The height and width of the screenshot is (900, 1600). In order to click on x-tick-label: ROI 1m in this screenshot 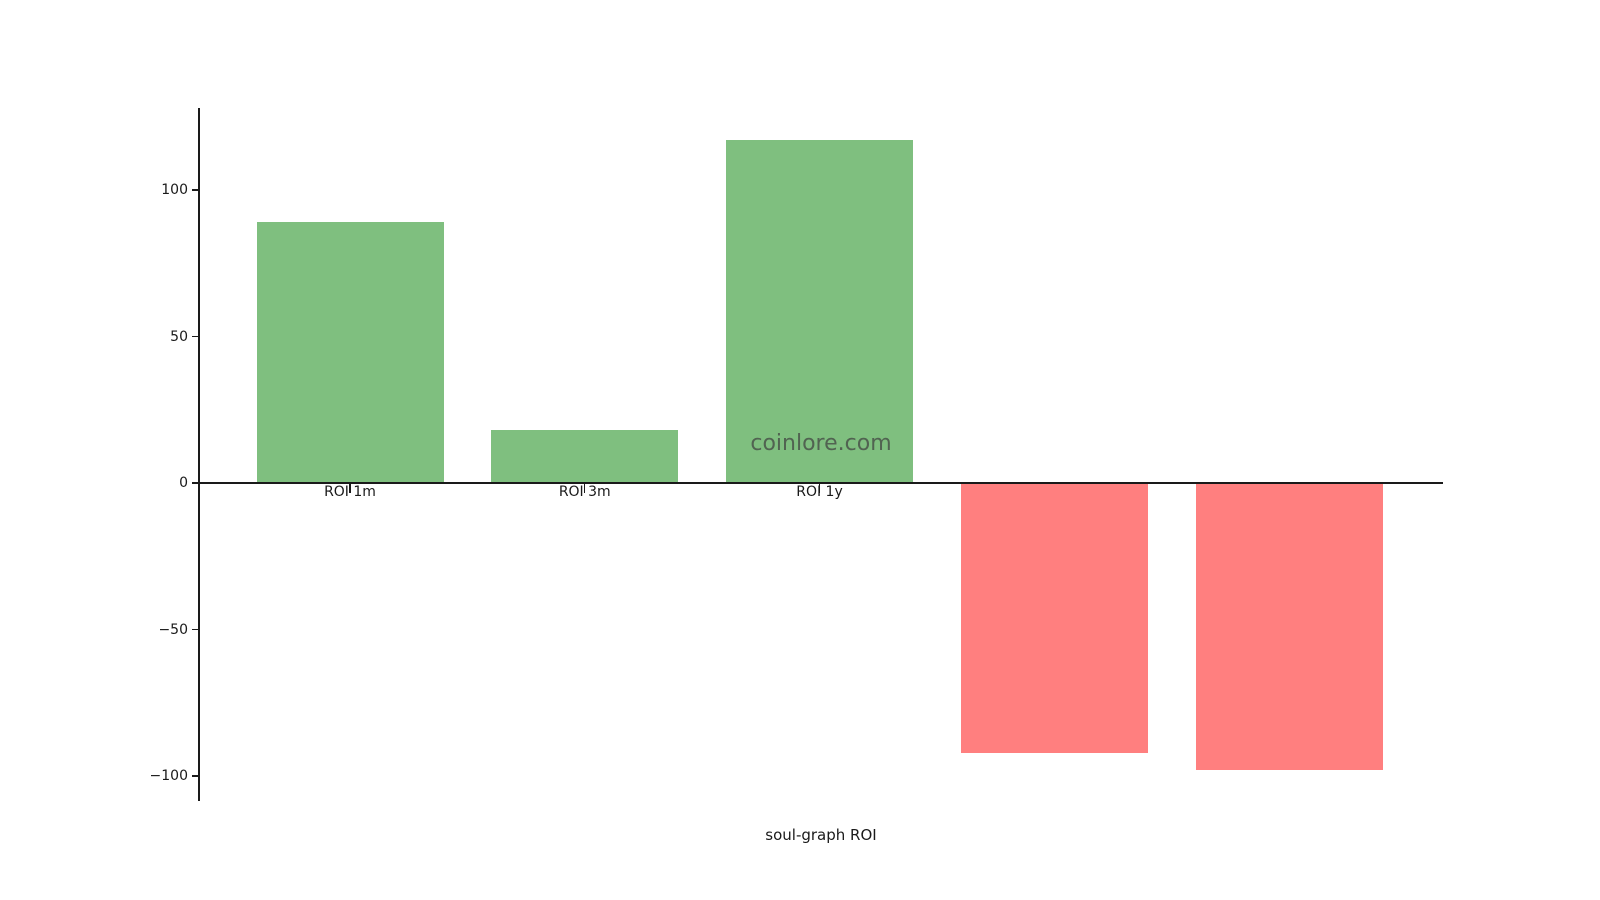, I will do `click(350, 492)`.